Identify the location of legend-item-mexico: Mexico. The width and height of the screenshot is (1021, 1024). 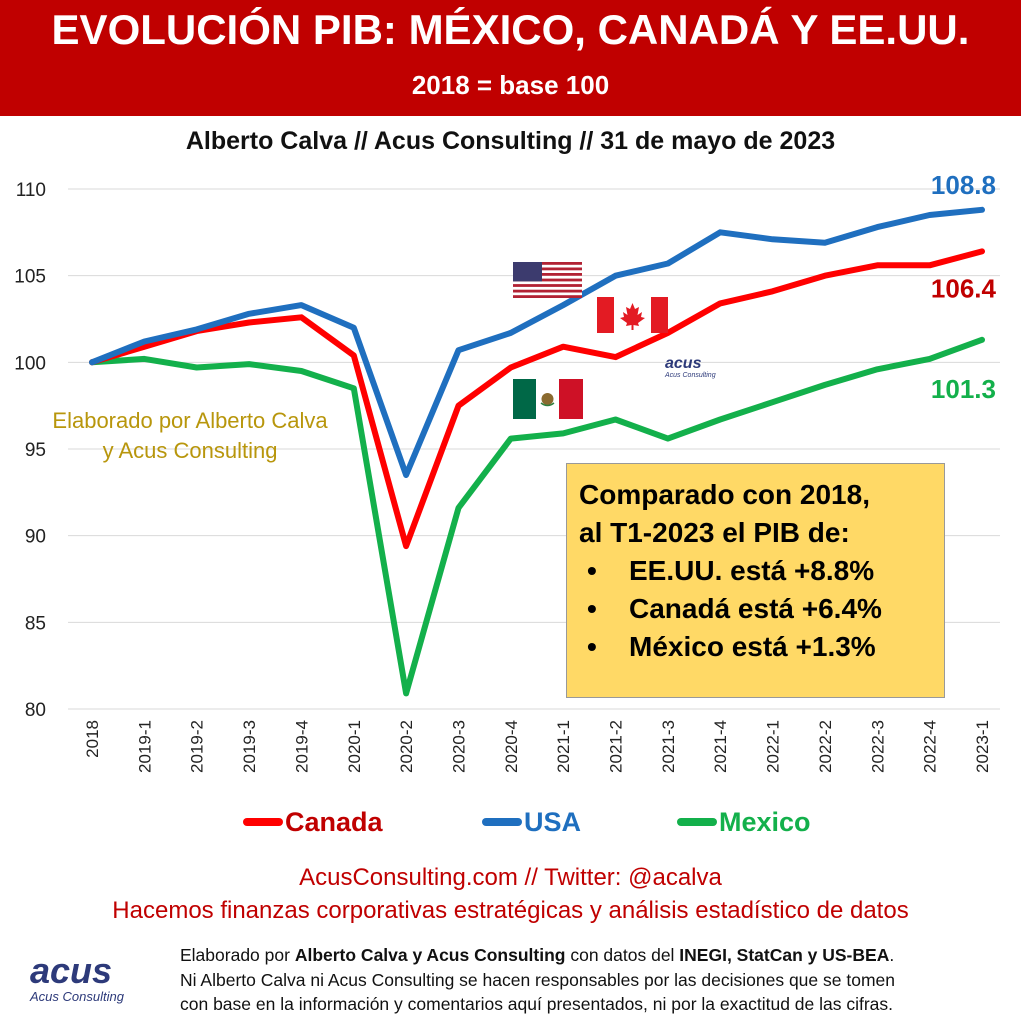
(744, 822).